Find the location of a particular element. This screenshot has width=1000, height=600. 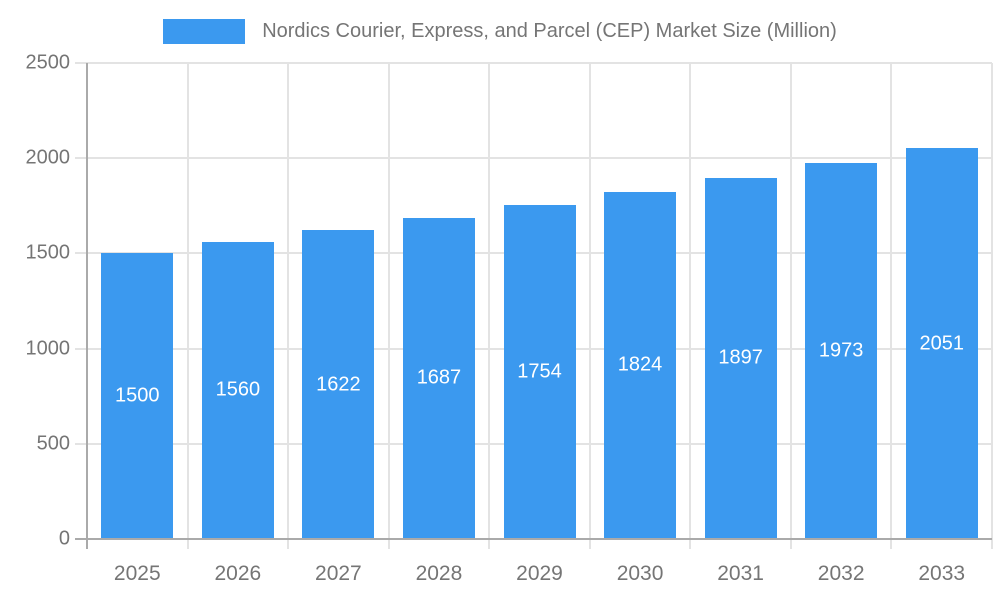

bar-value-label: 1754 is located at coordinates (539, 371).